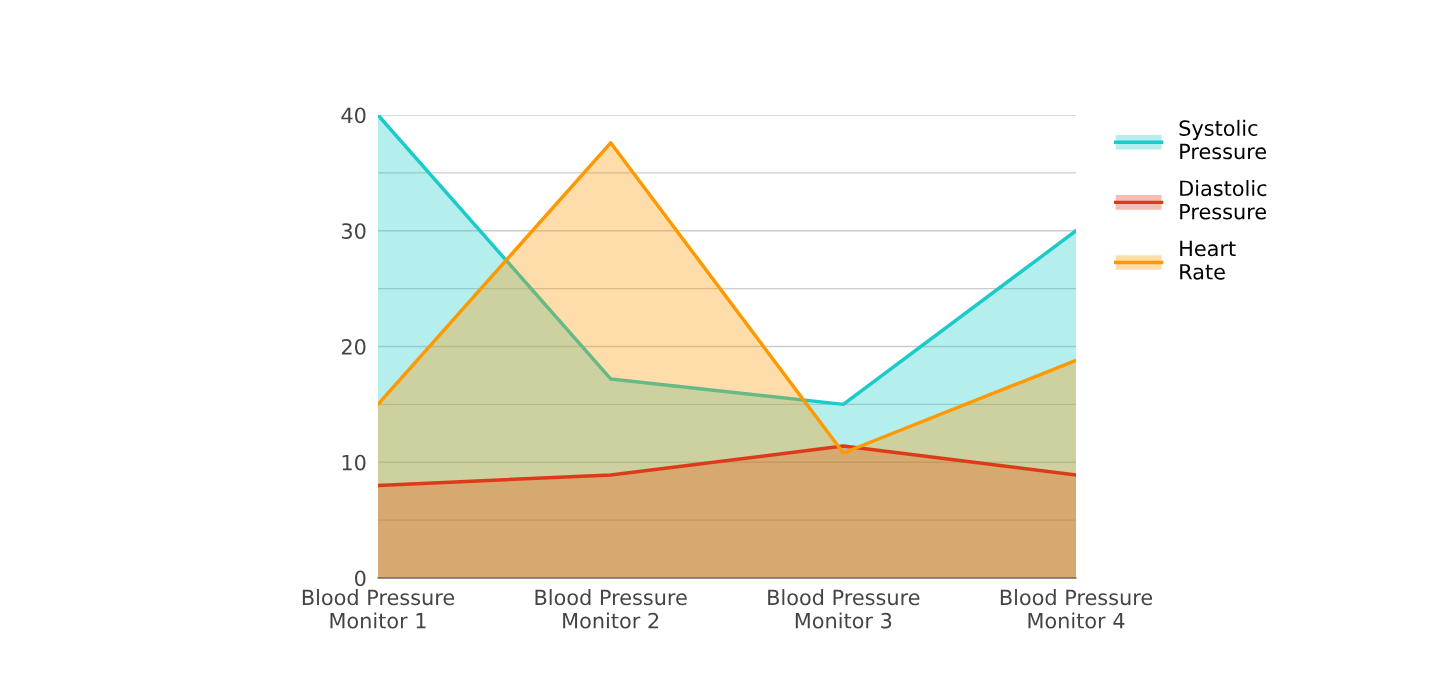 The height and width of the screenshot is (694, 1450). Describe the element at coordinates (360, 578) in the screenshot. I see `y-tick-label: 0` at that location.